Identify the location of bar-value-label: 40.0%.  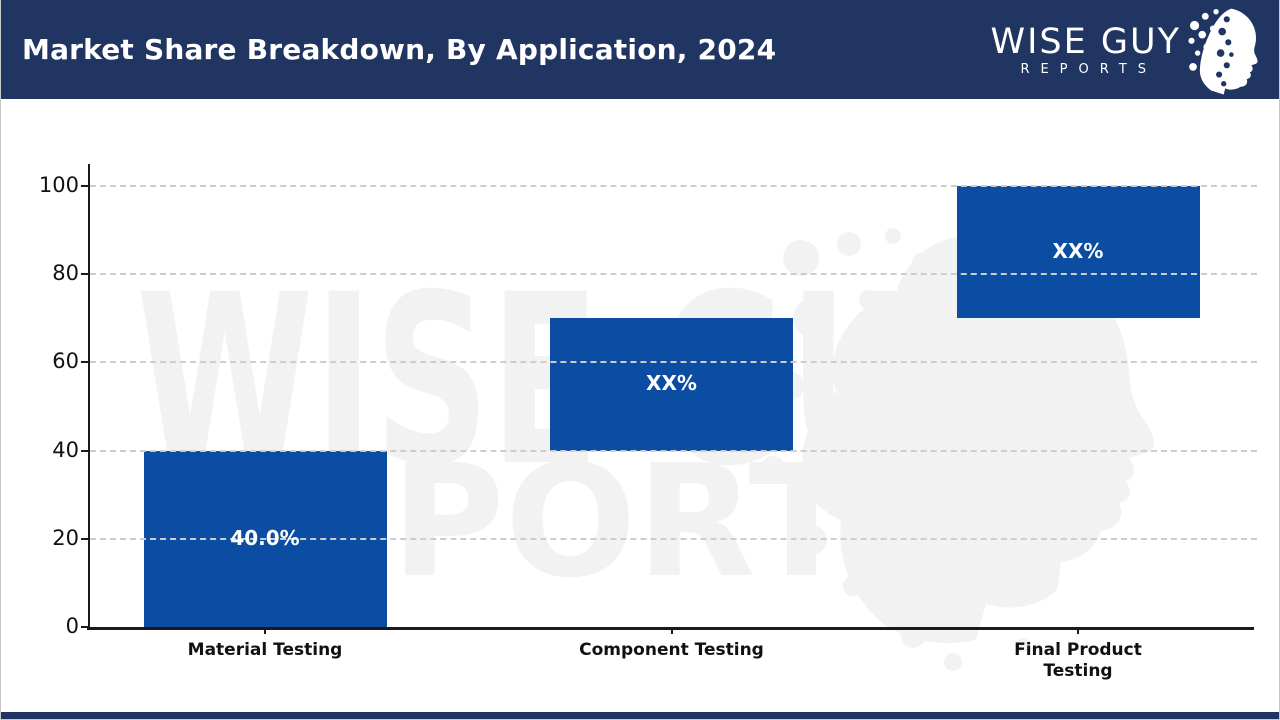
(265, 537).